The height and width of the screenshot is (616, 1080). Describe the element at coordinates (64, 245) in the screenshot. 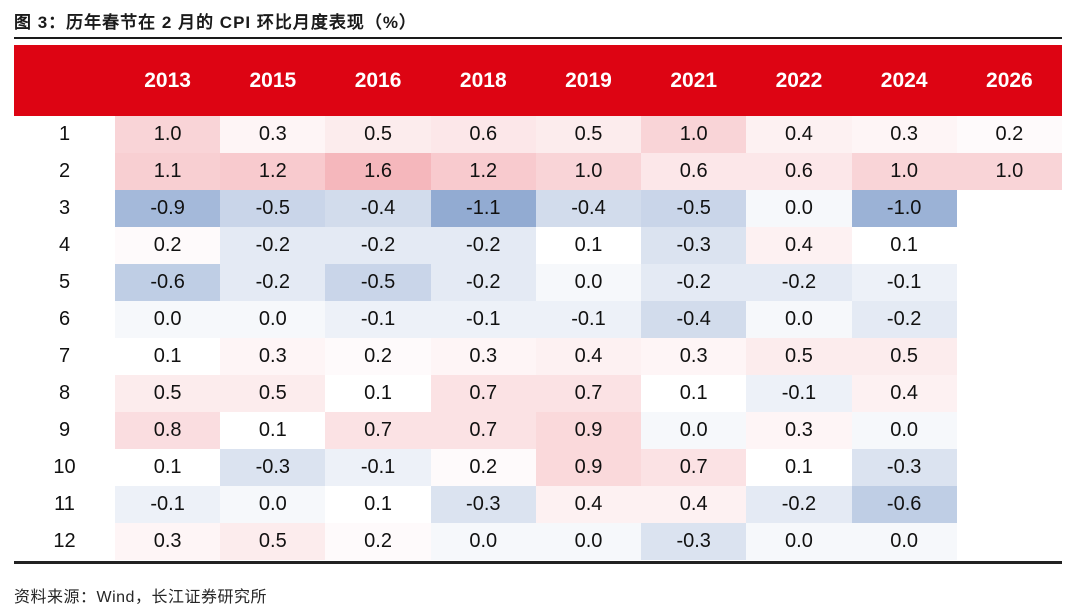

I see `month-label: 4` at that location.